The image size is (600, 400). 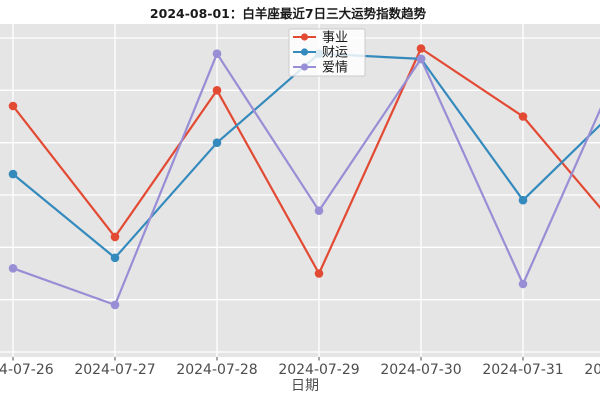 What do you see at coordinates (320, 68) in the screenshot?
I see `legend-item-love: 爱情` at bounding box center [320, 68].